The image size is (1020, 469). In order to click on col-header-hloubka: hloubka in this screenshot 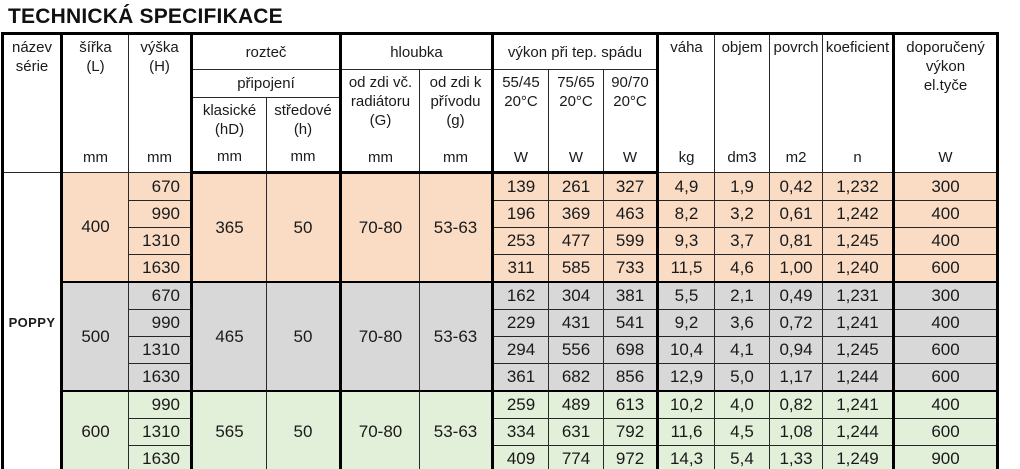, I will do `click(417, 51)`.